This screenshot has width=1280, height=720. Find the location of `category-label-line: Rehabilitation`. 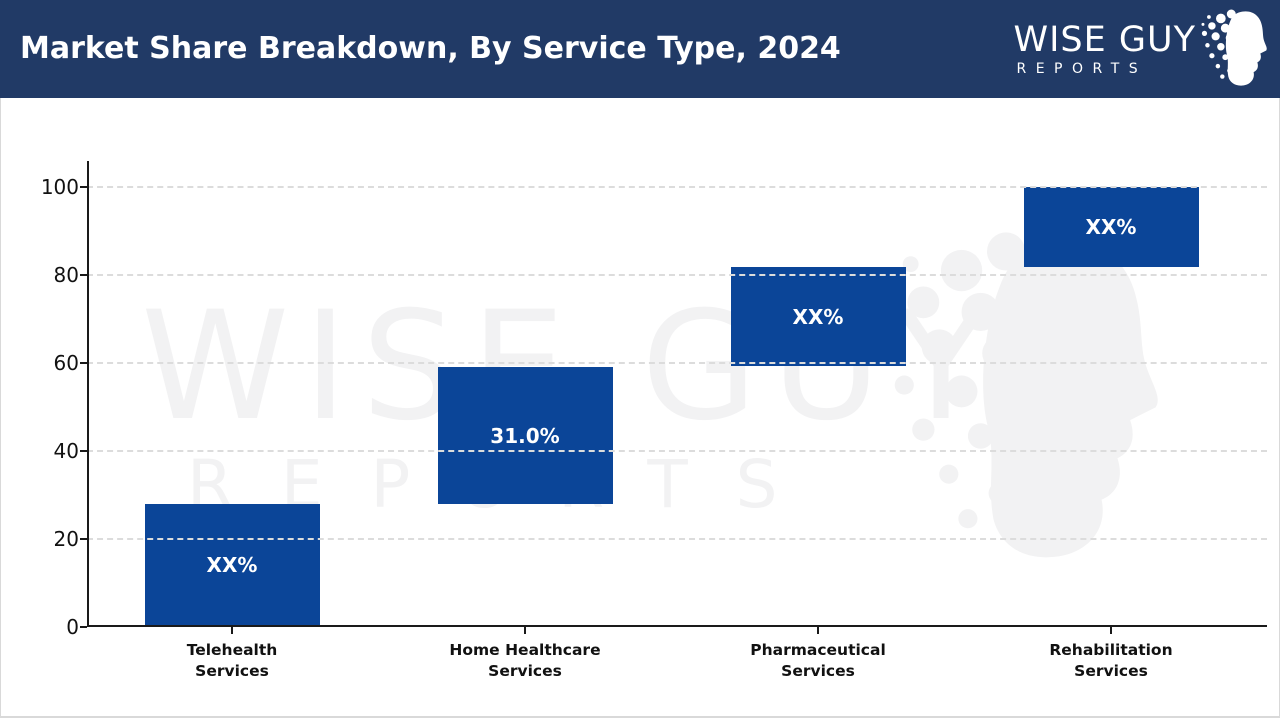

category-label-line: Rehabilitation is located at coordinates (1111, 650).